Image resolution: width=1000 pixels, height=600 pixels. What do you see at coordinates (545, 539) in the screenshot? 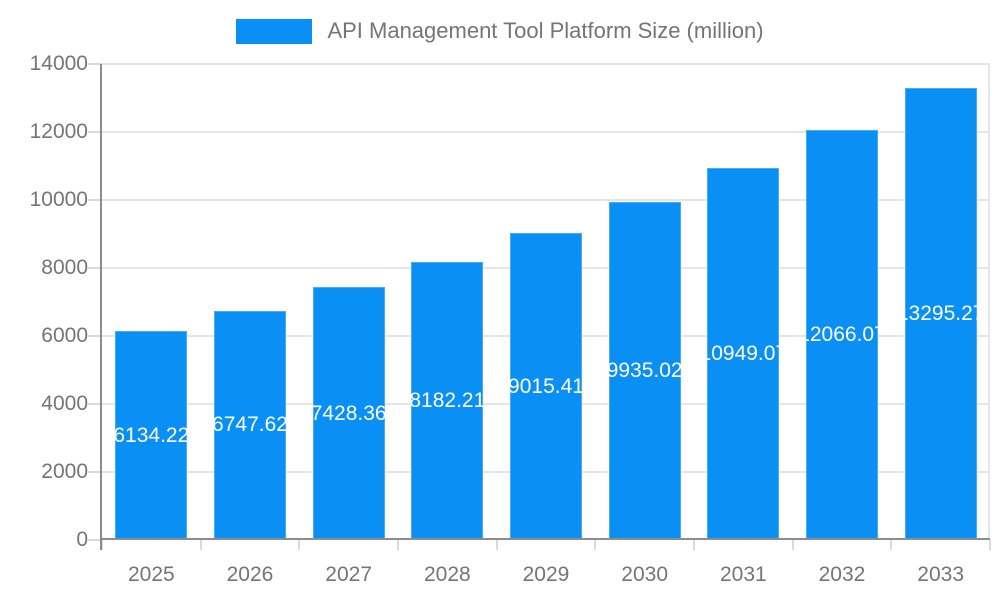
I see `x-axis-line` at bounding box center [545, 539].